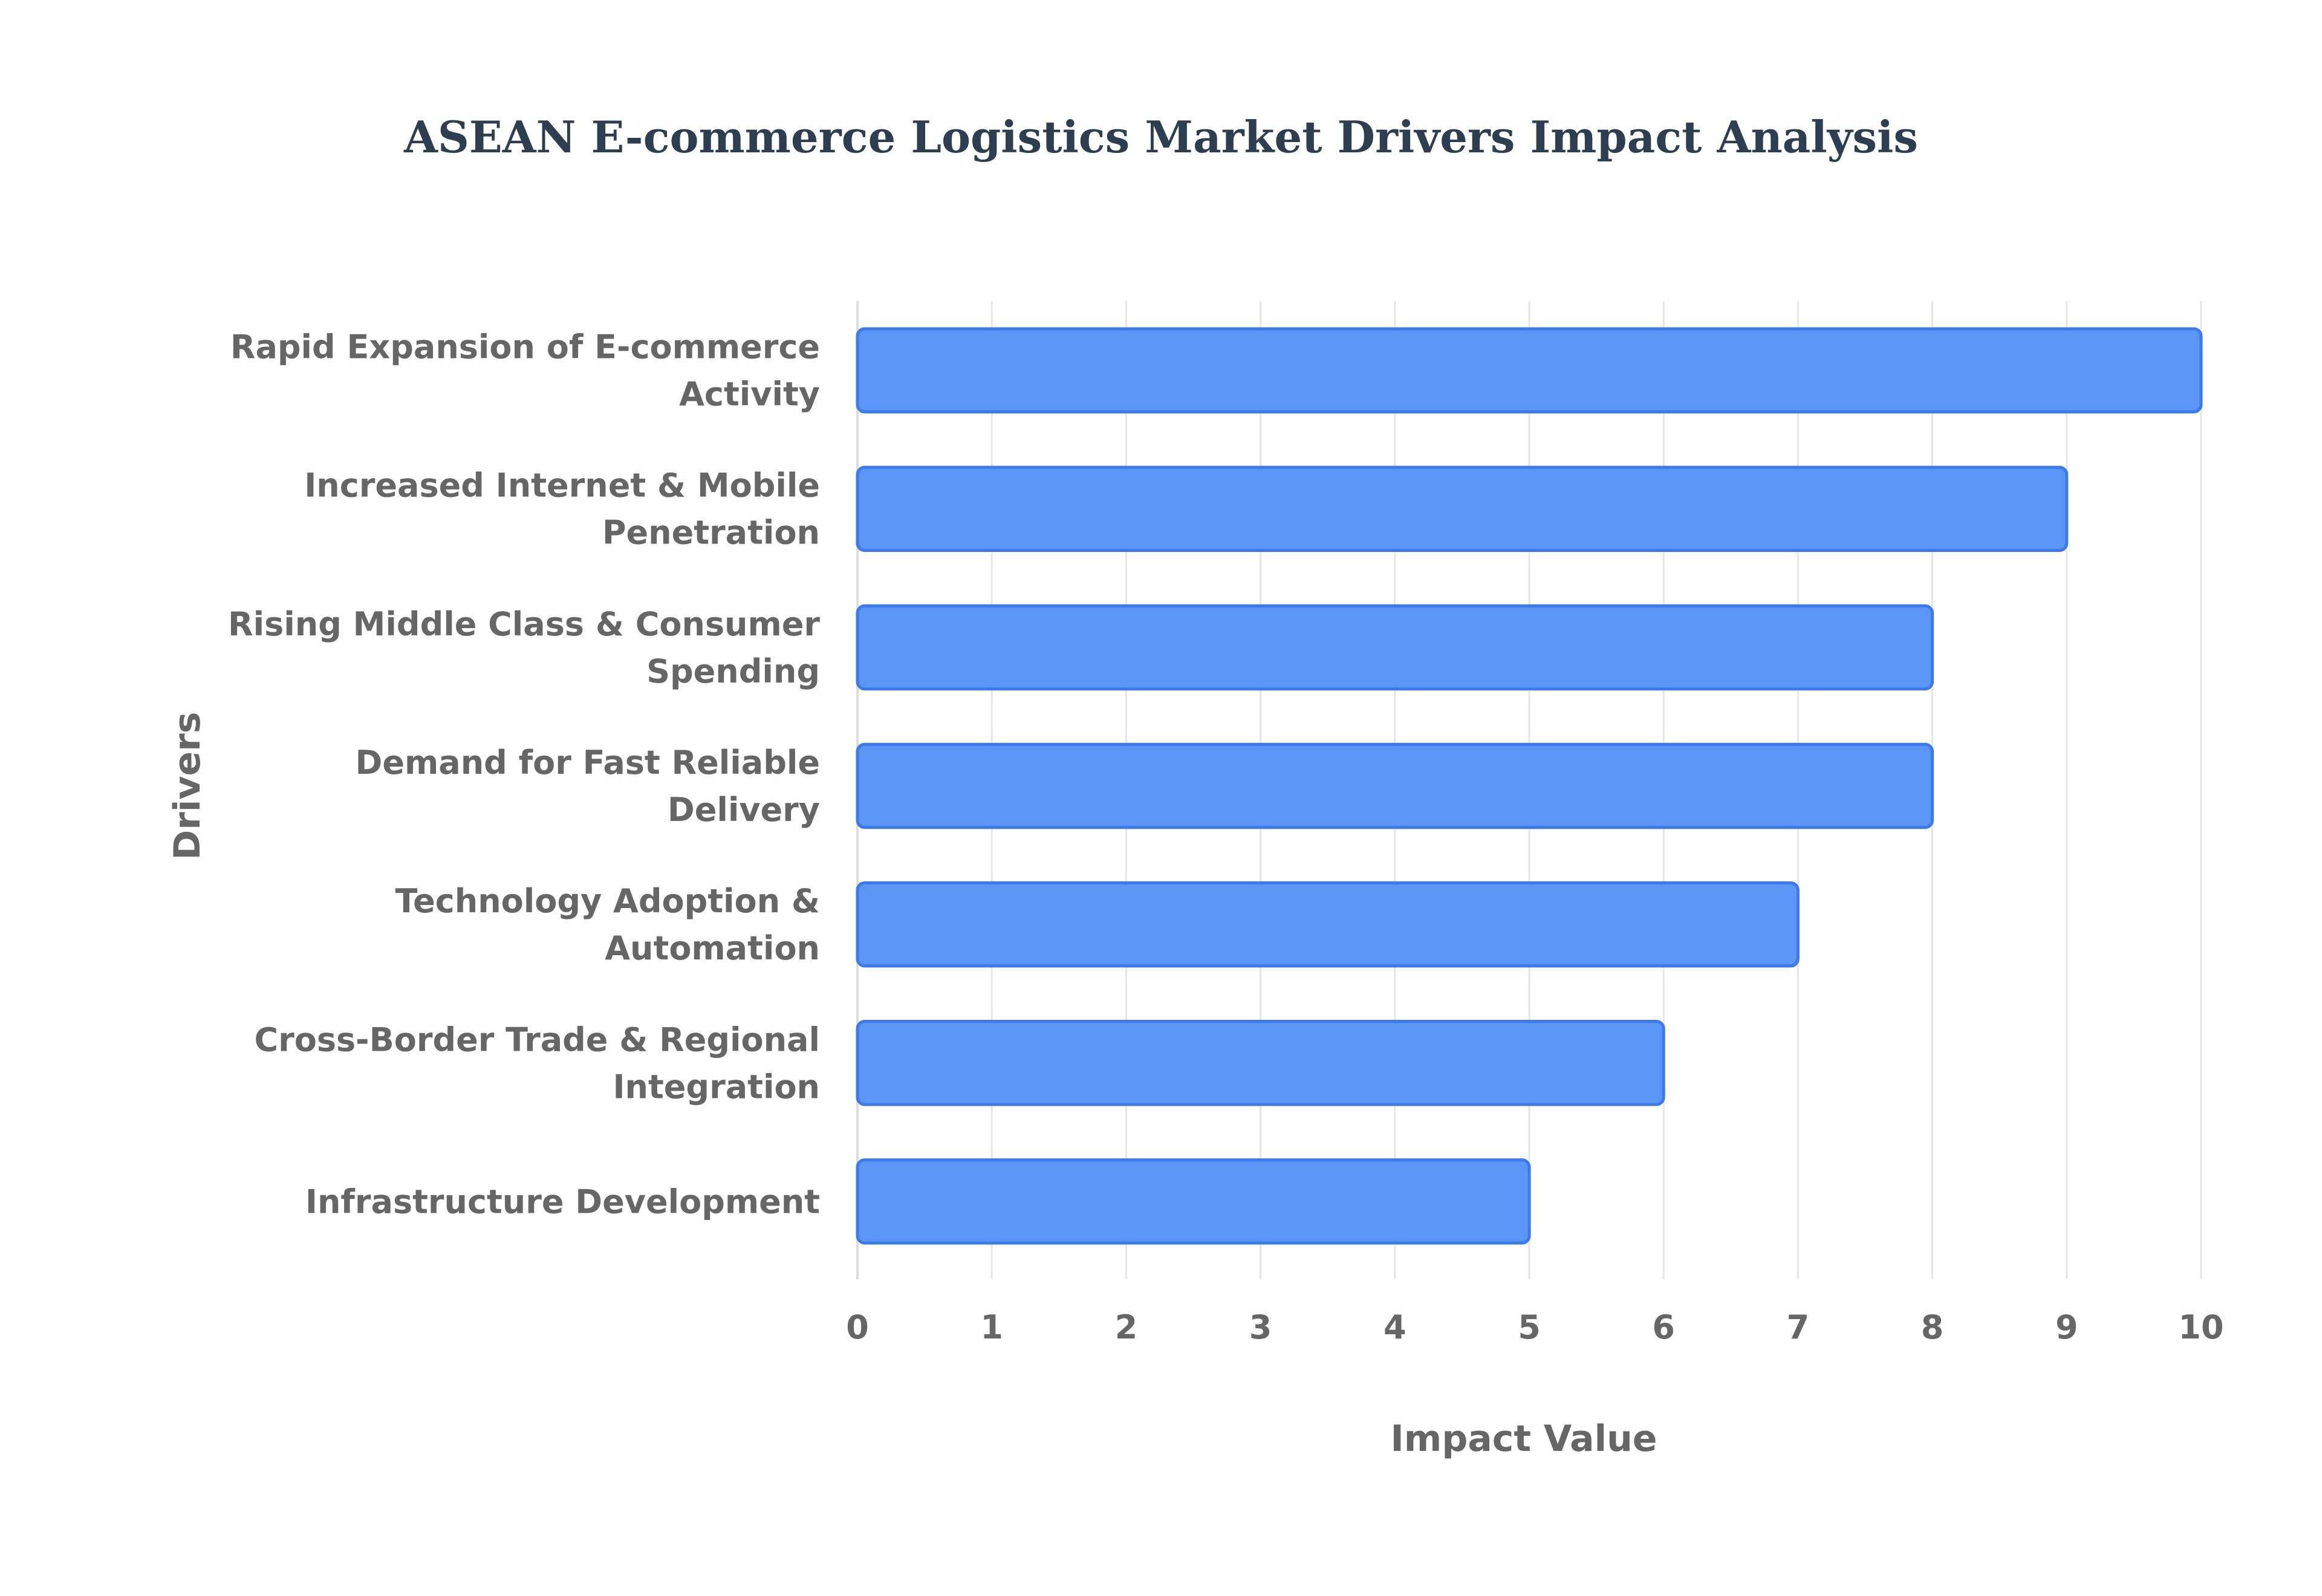 The width and height of the screenshot is (2322, 1596). What do you see at coordinates (524, 624) in the screenshot?
I see `category-label-line: Rising Middle Class & Consumer` at bounding box center [524, 624].